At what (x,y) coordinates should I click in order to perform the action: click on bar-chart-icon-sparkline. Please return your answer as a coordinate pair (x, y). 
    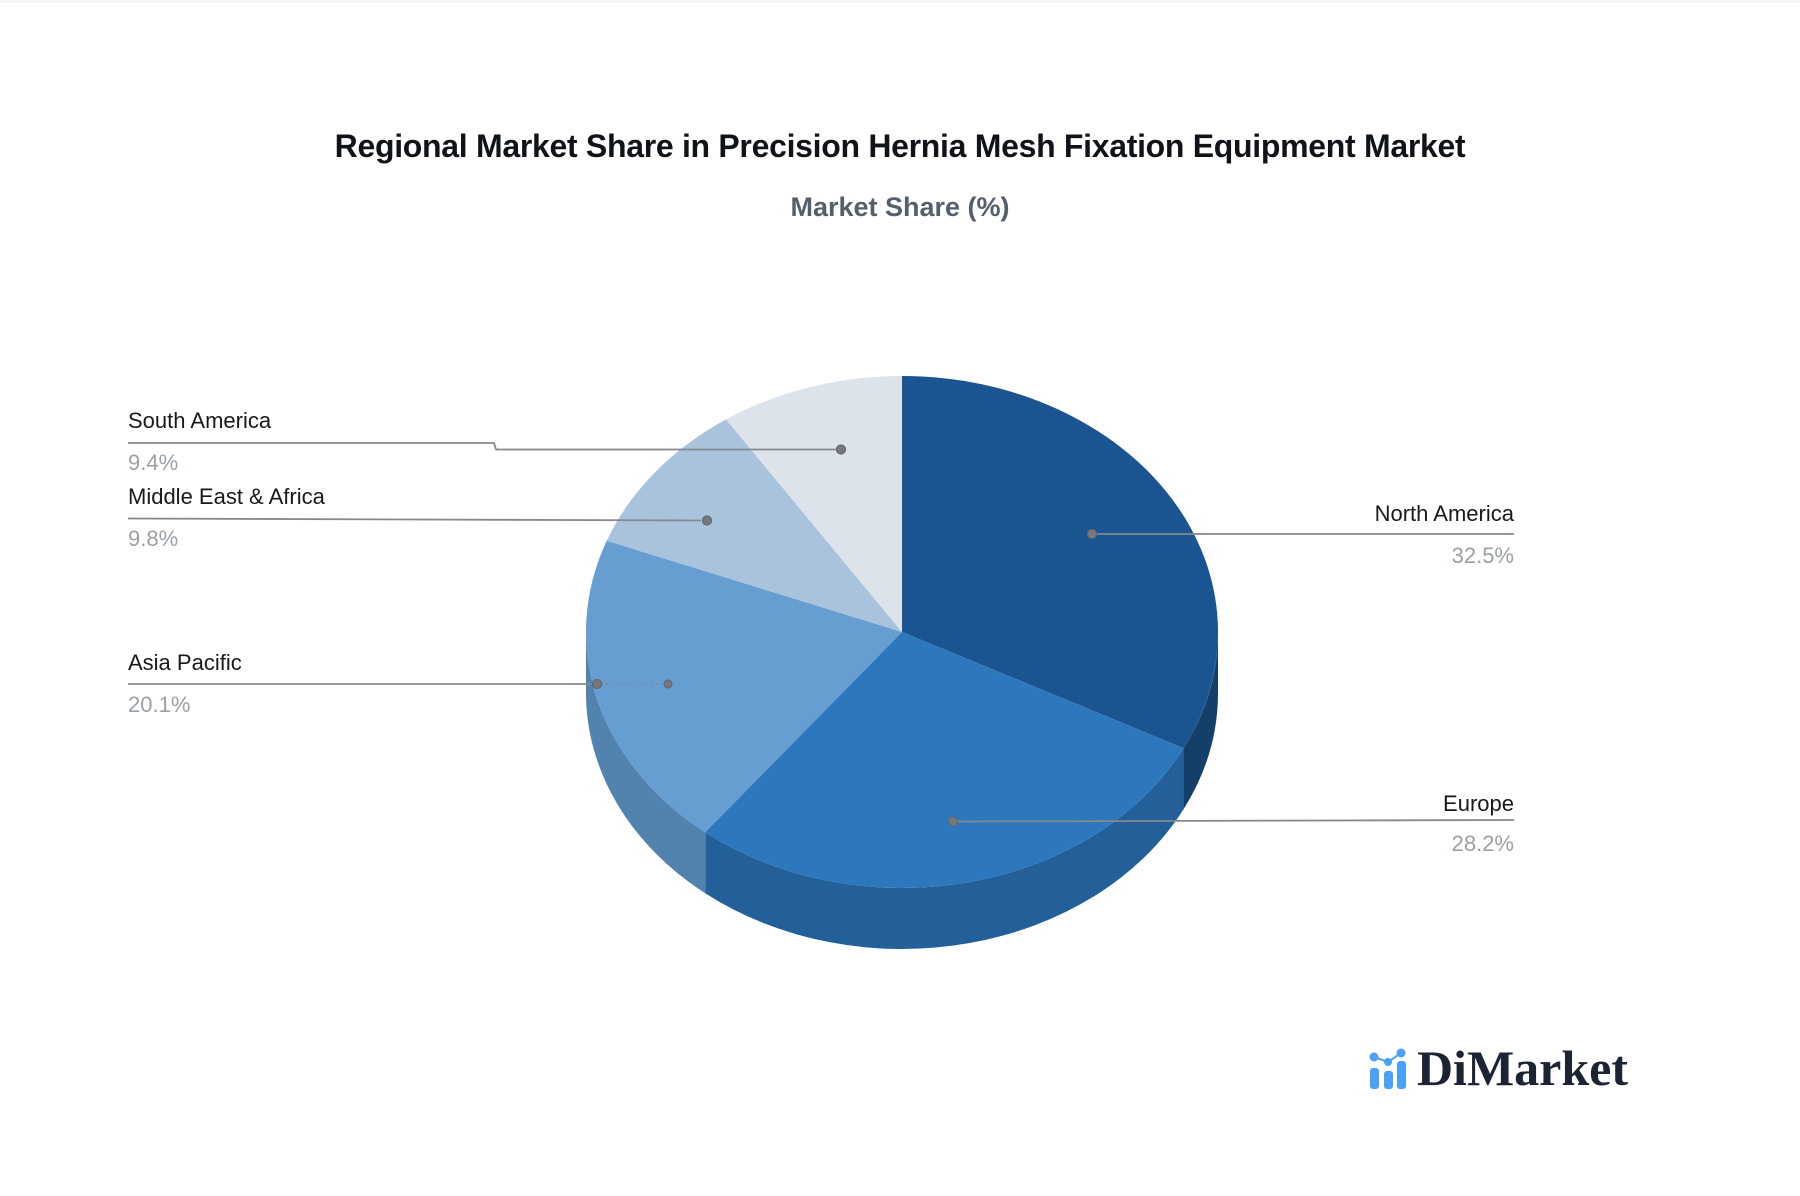
    Looking at the image, I should click on (1387, 1057).